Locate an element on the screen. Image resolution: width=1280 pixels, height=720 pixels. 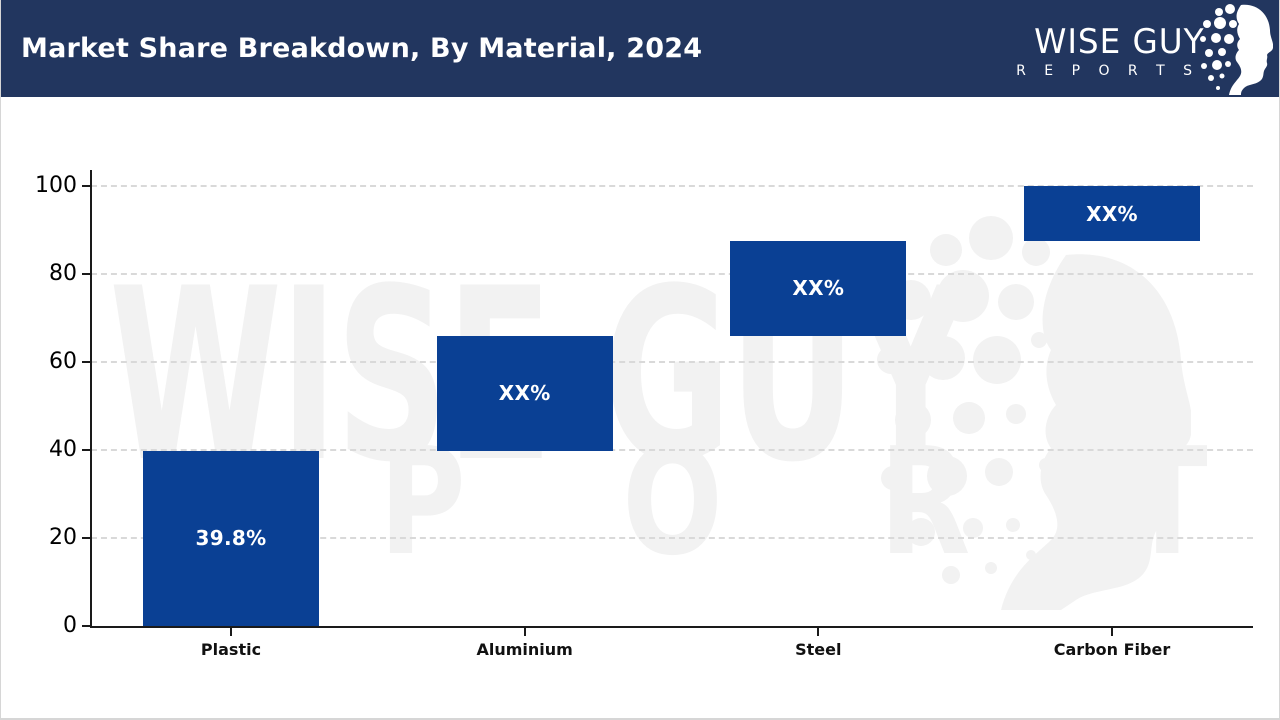
bar-aluminium: XX% is located at coordinates (524, 393).